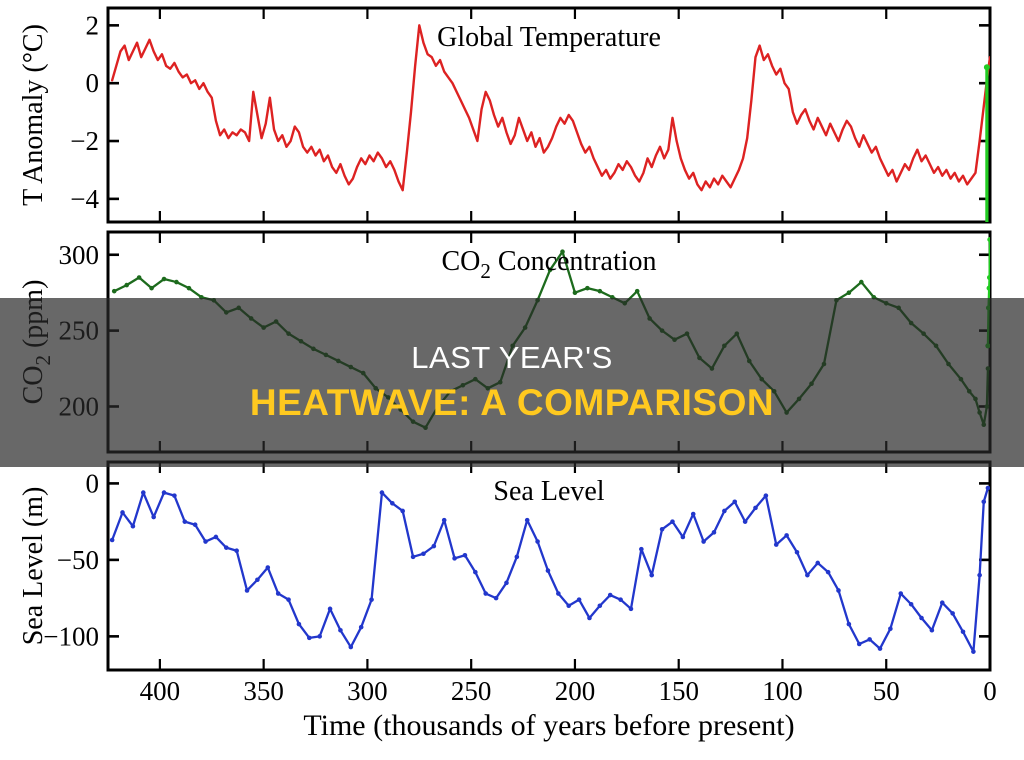 This screenshot has width=1024, height=760. I want to click on y-tick-label: 200, so click(79, 406).